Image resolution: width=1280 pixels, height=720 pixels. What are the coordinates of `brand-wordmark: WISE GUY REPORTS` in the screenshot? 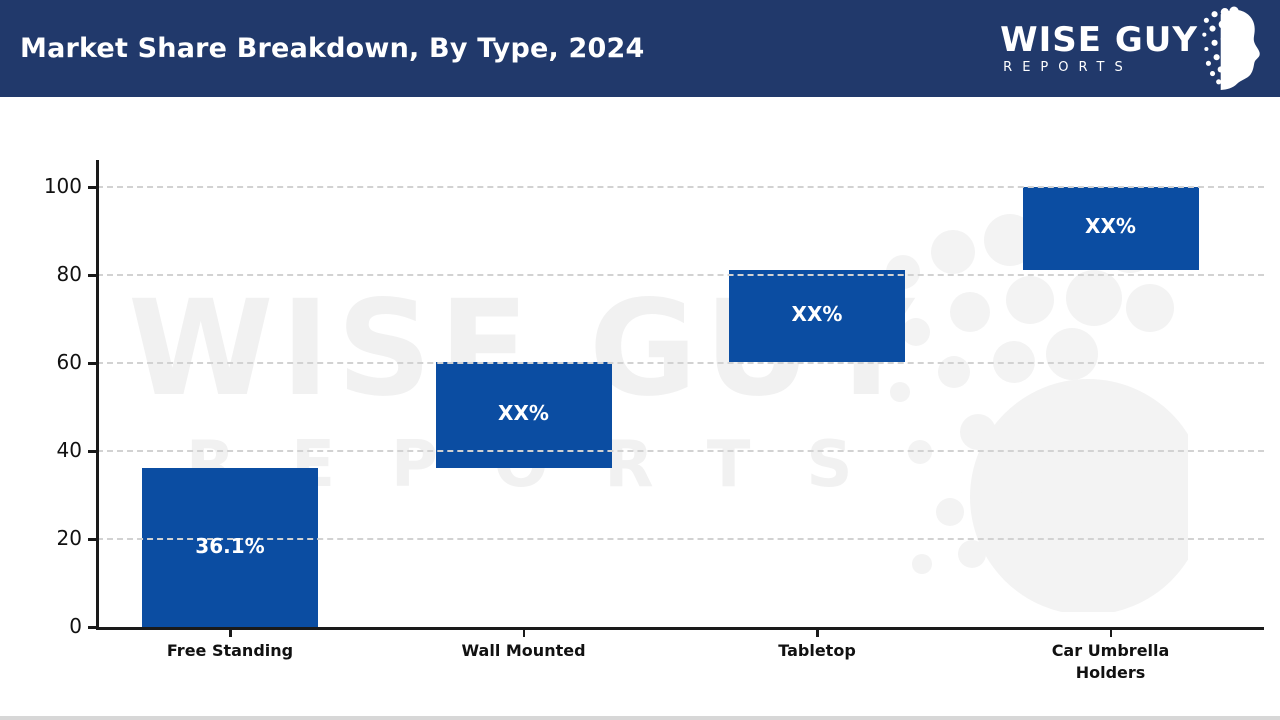 It's located at (1099, 48).